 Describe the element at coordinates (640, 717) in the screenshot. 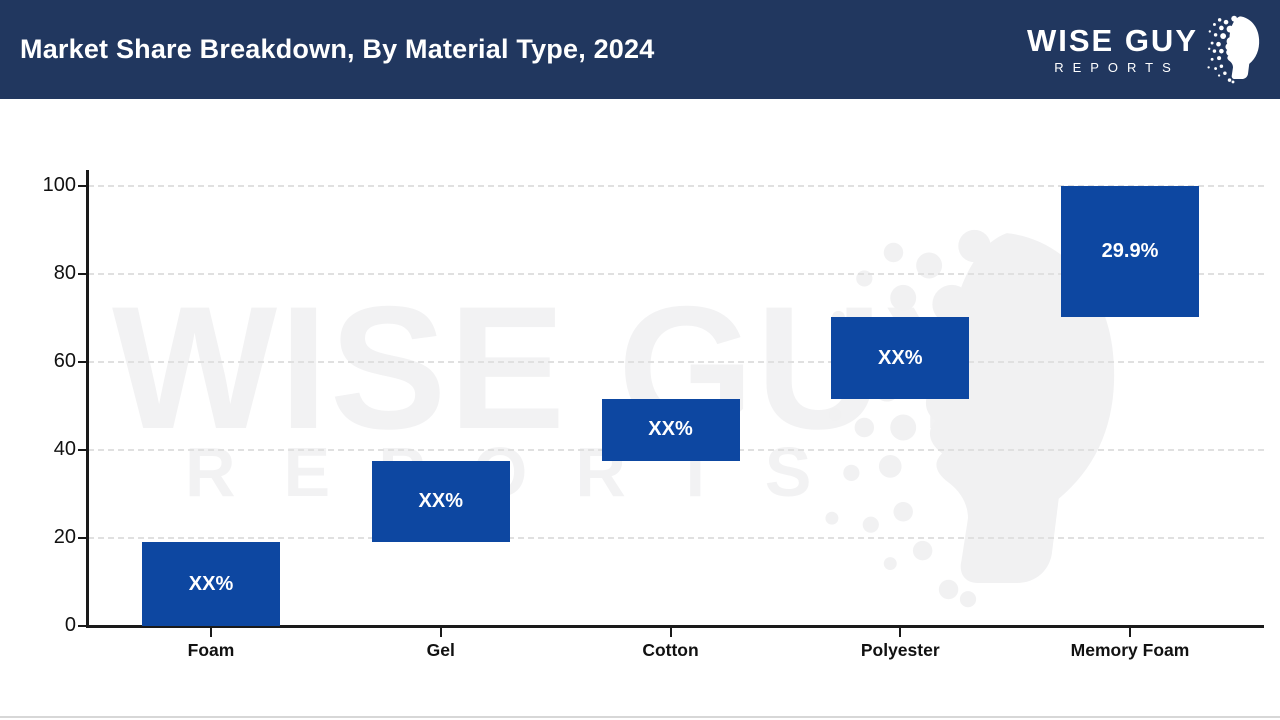

I see `bottom-border` at that location.